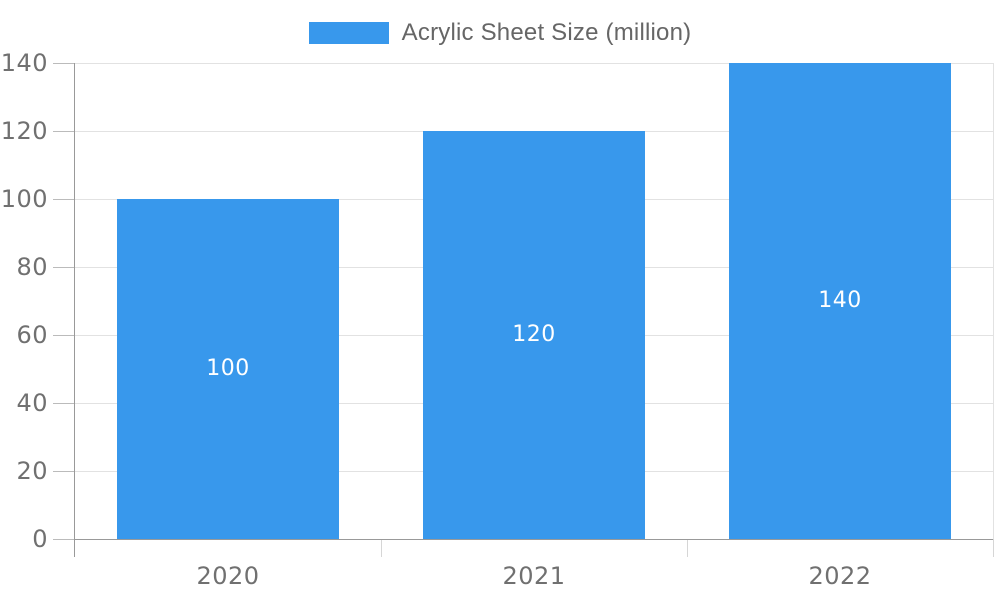 The height and width of the screenshot is (600, 1000). What do you see at coordinates (348, 33) in the screenshot?
I see `legend-swatch` at bounding box center [348, 33].